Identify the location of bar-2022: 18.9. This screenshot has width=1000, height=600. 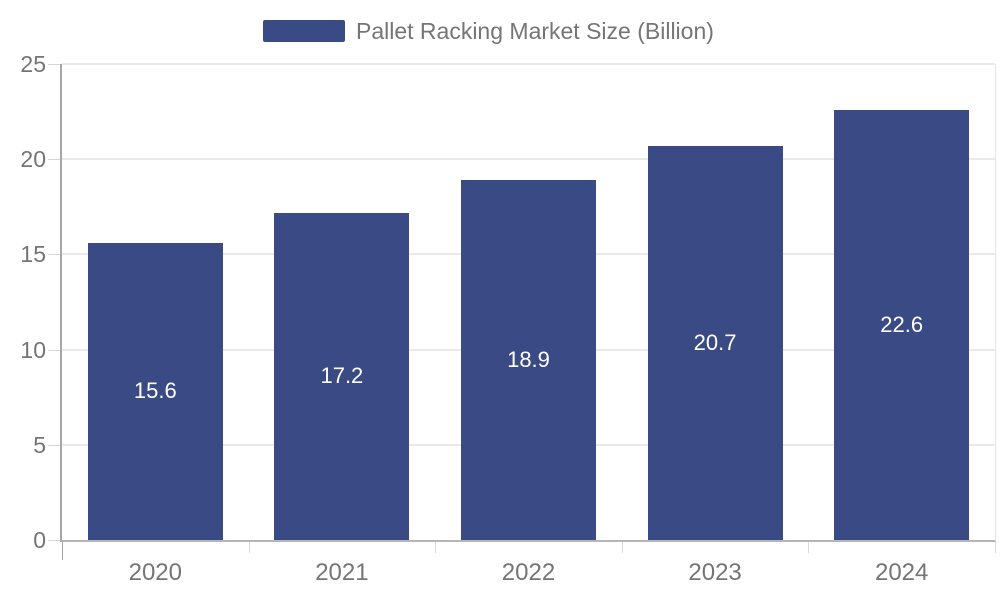
(528, 360).